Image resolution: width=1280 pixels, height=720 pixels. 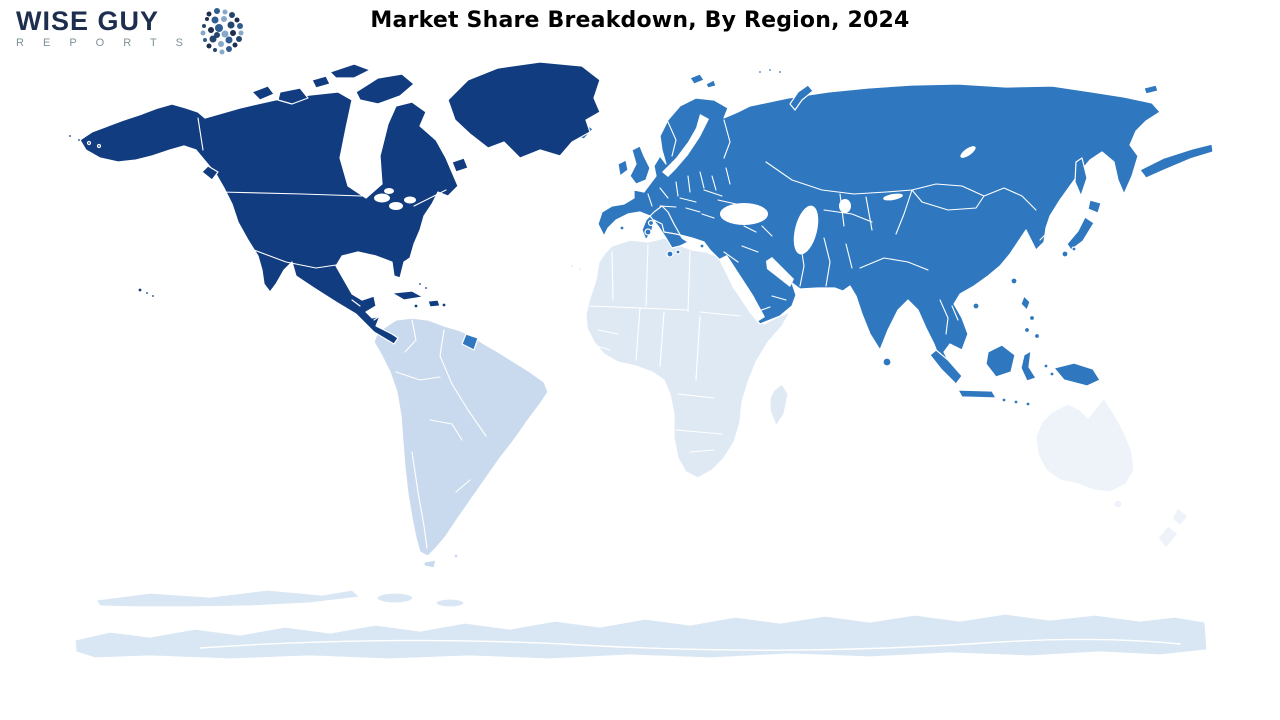 I want to click on vancouver-island, so click(x=210, y=173).